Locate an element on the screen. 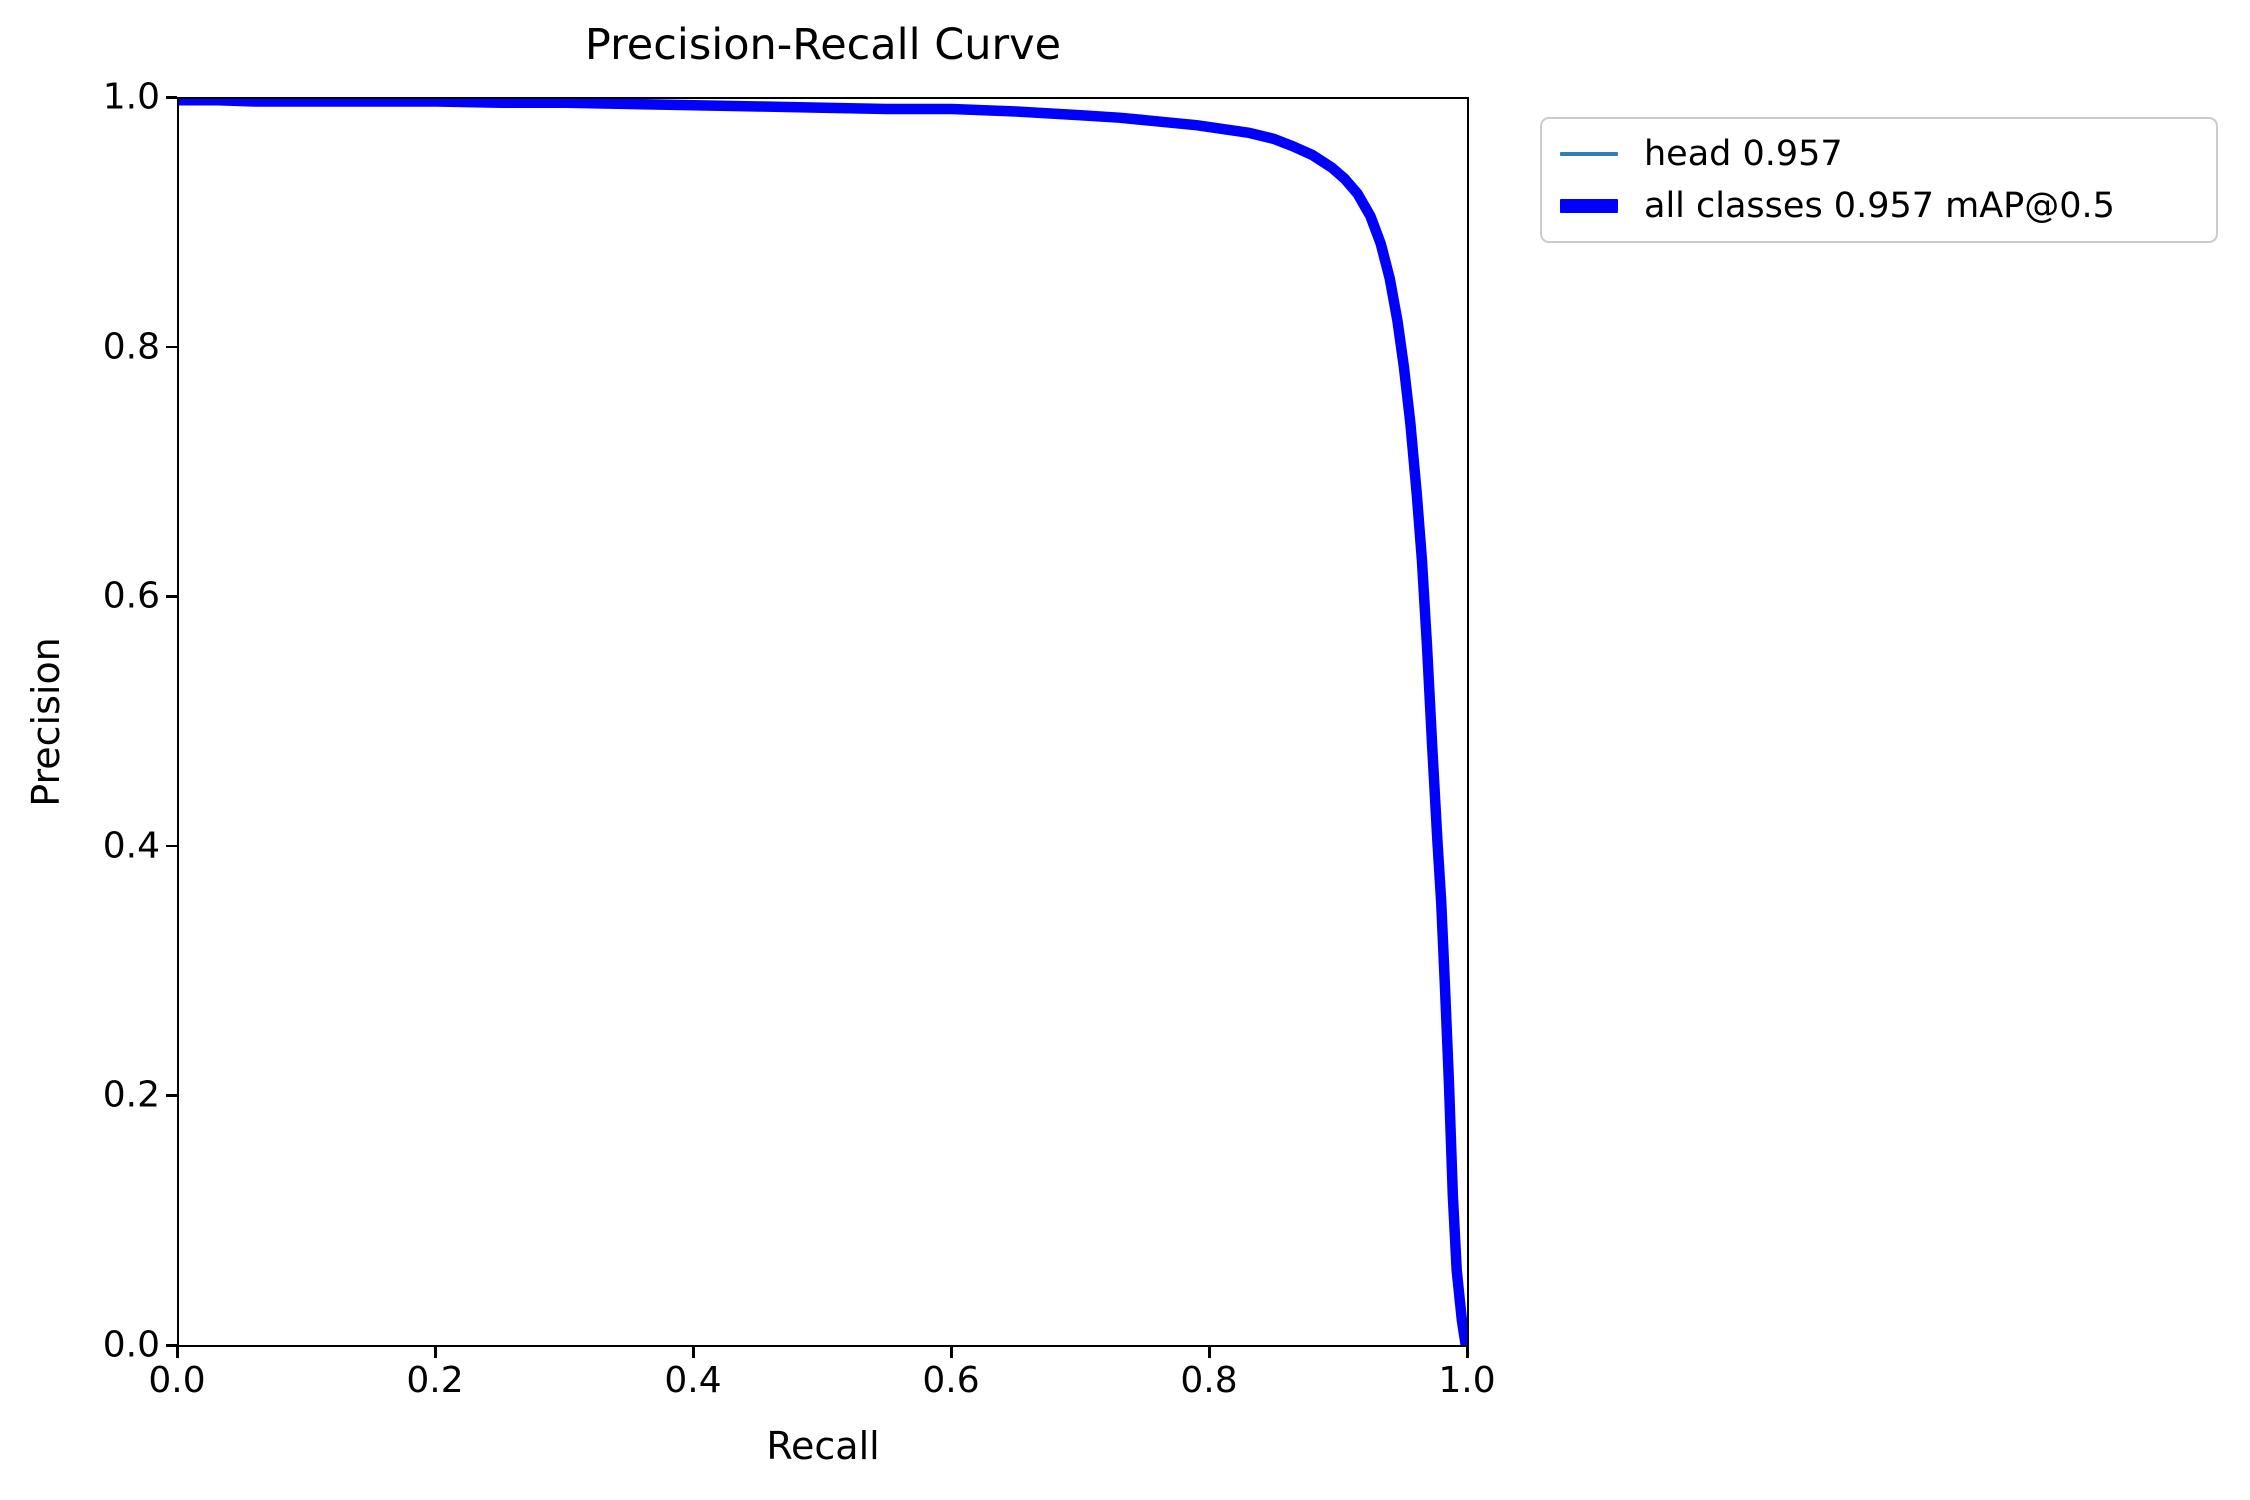 This screenshot has height=1500, width=2250. y-tick-label: 0.2 is located at coordinates (131, 1095).